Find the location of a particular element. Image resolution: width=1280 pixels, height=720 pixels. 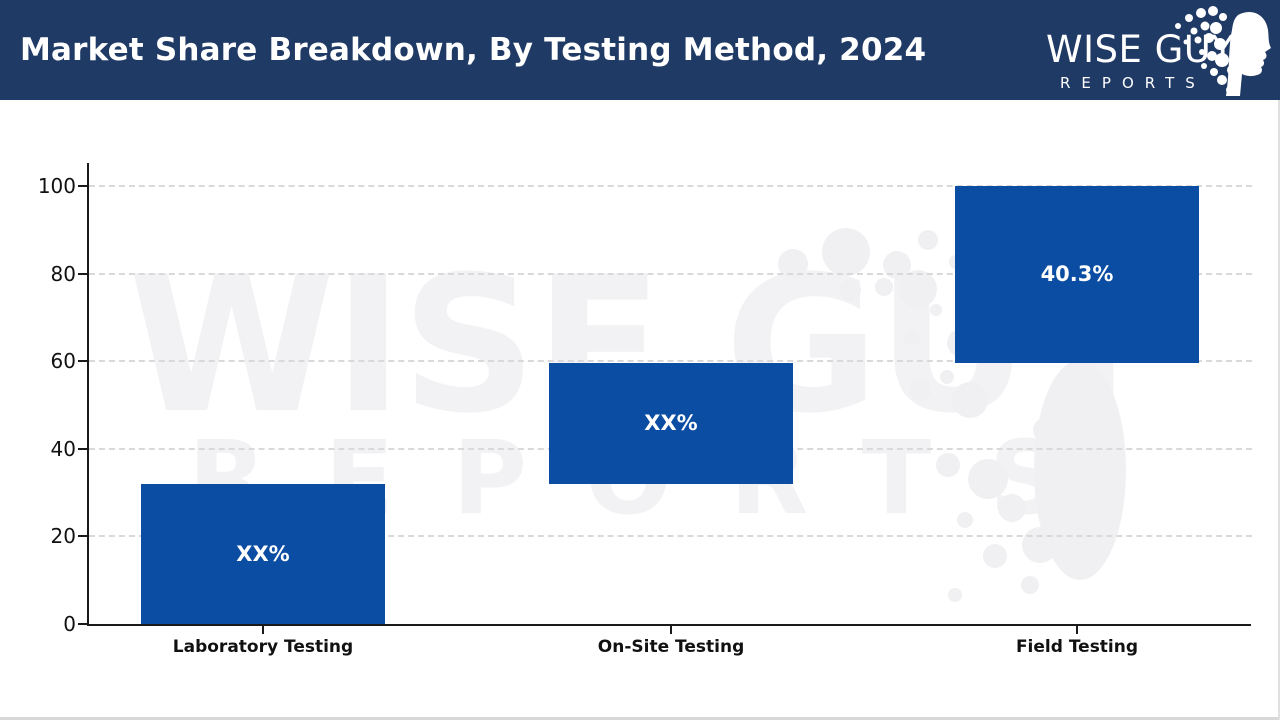

page-right-border is located at coordinates (1279, 410).